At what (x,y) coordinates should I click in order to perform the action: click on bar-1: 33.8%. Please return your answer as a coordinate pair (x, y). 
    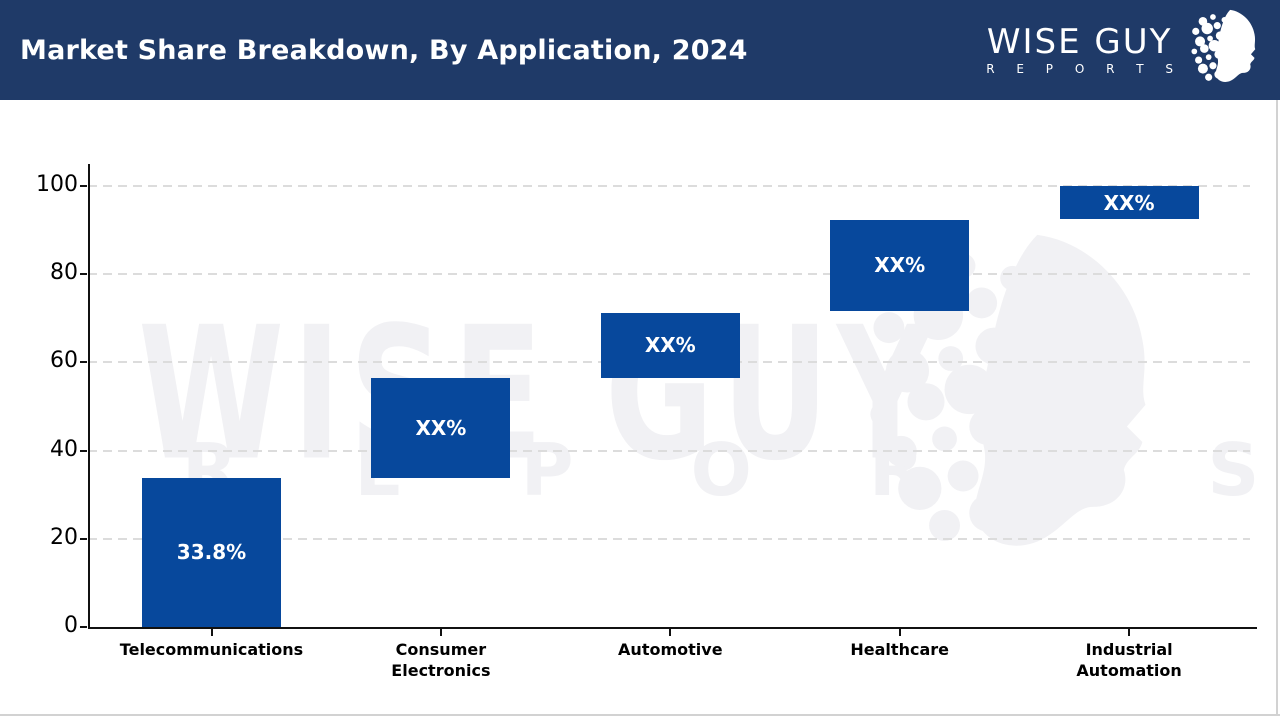
    Looking at the image, I should click on (211, 552).